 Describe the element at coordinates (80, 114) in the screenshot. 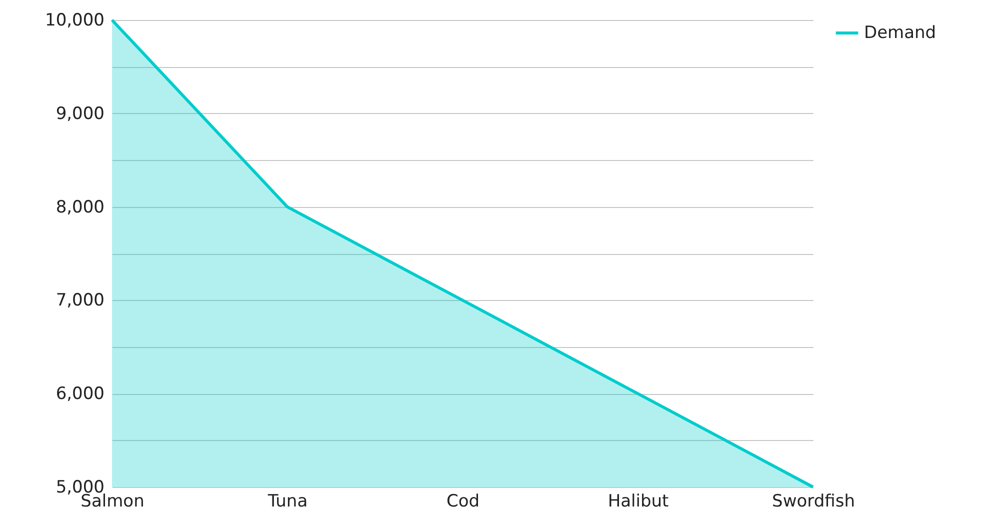

I see `y-tick-label: 9,000` at that location.